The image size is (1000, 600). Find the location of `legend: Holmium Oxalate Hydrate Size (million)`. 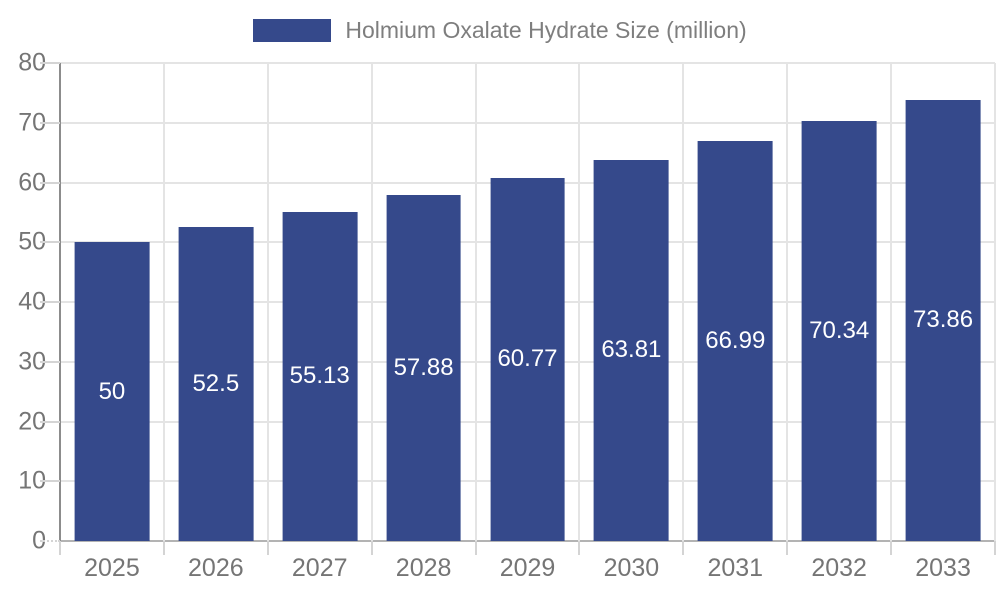

legend: Holmium Oxalate Hydrate Size (million) is located at coordinates (500, 30).